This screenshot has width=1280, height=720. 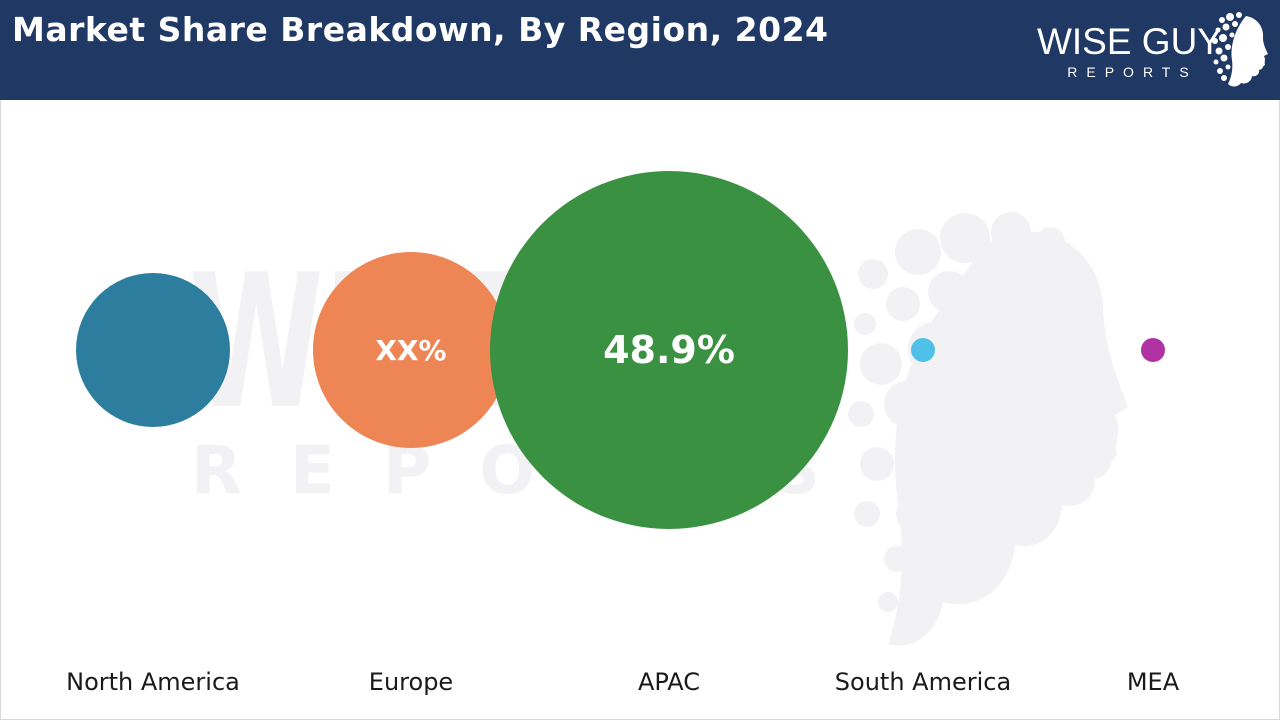 I want to click on logo-subtitle: REPORTS, so click(x=1132, y=72).